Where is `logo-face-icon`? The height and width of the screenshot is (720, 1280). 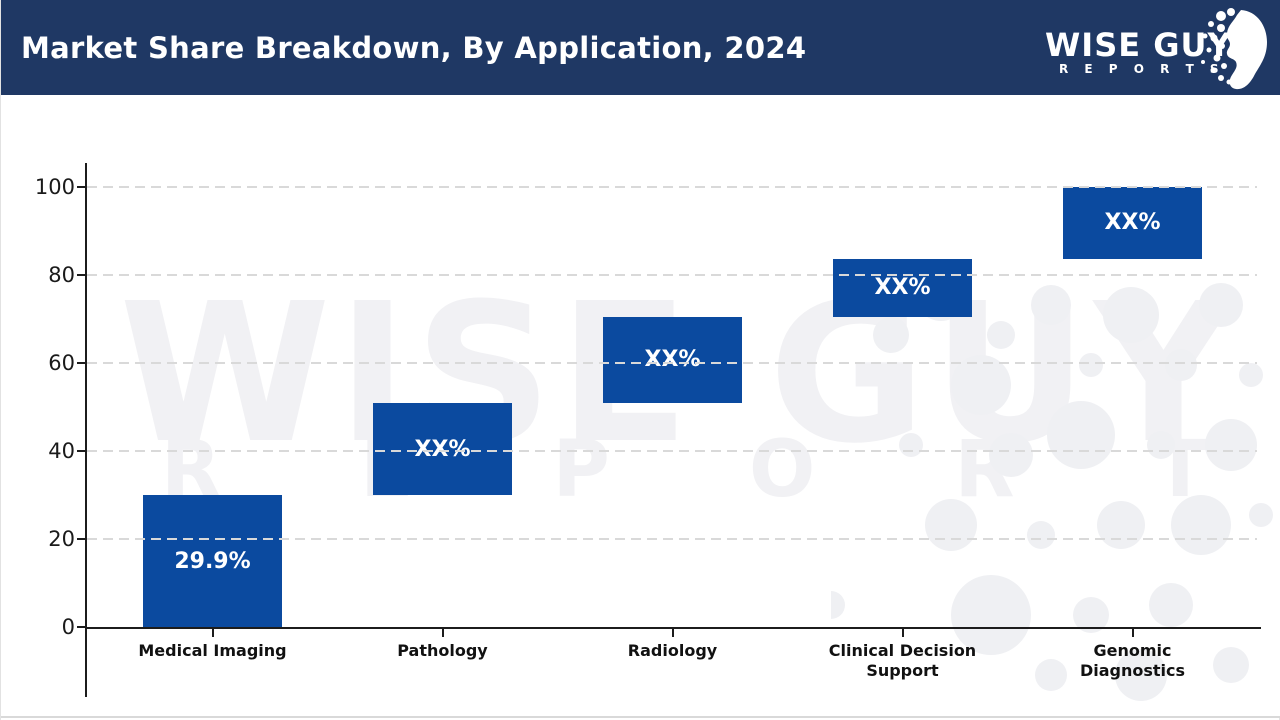
logo-face-icon is located at coordinates (1234, 49).